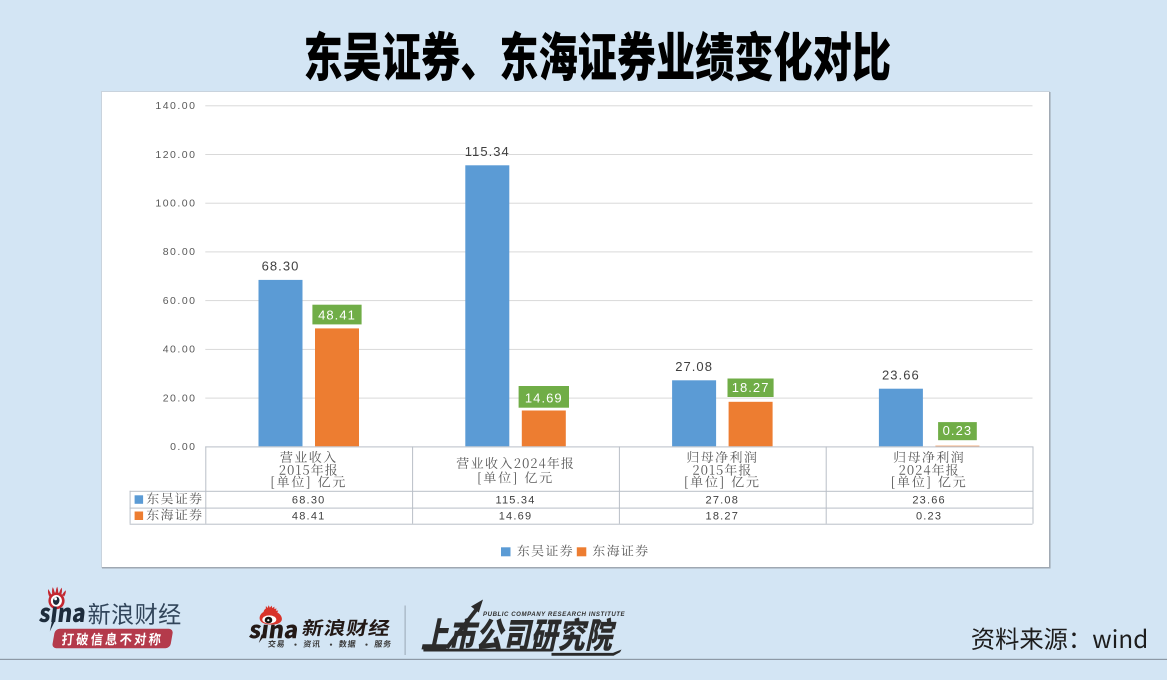  I want to click on svg-text: 0.00, so click(183, 447).